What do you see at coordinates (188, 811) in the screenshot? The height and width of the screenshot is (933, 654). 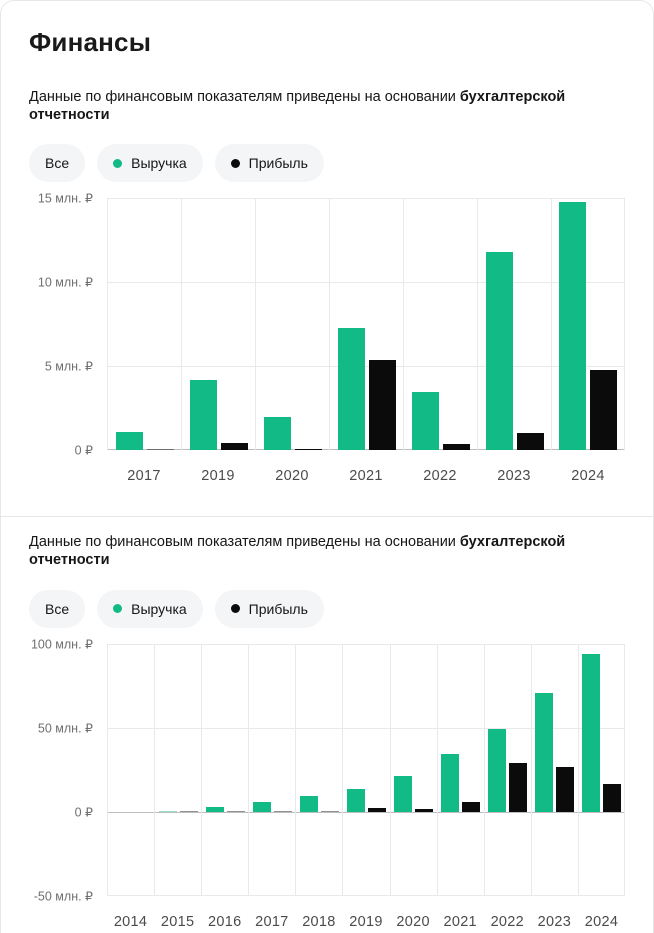 I see `bar-profit-2015` at bounding box center [188, 811].